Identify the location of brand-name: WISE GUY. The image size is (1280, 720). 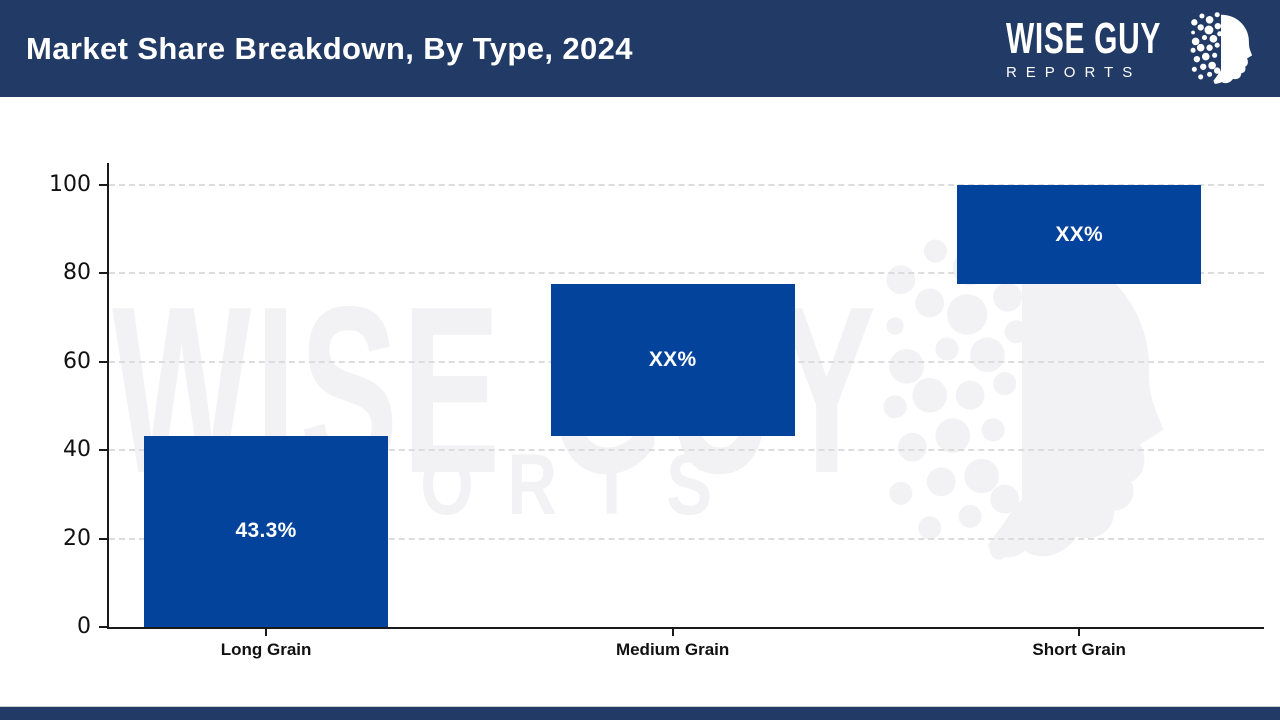
(1083, 38).